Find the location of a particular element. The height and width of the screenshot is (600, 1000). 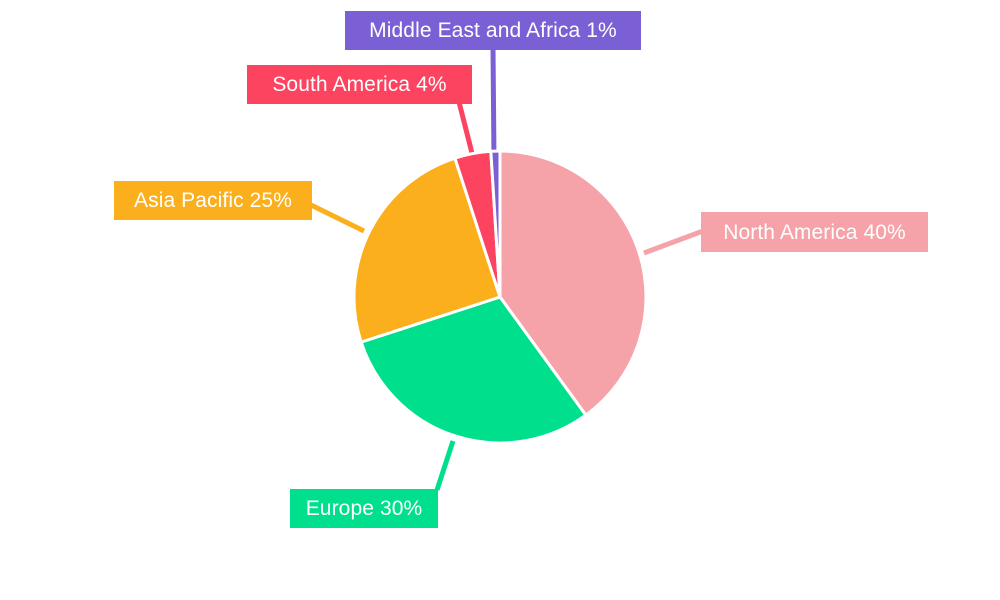

leader-line-north-america is located at coordinates (673, 242).